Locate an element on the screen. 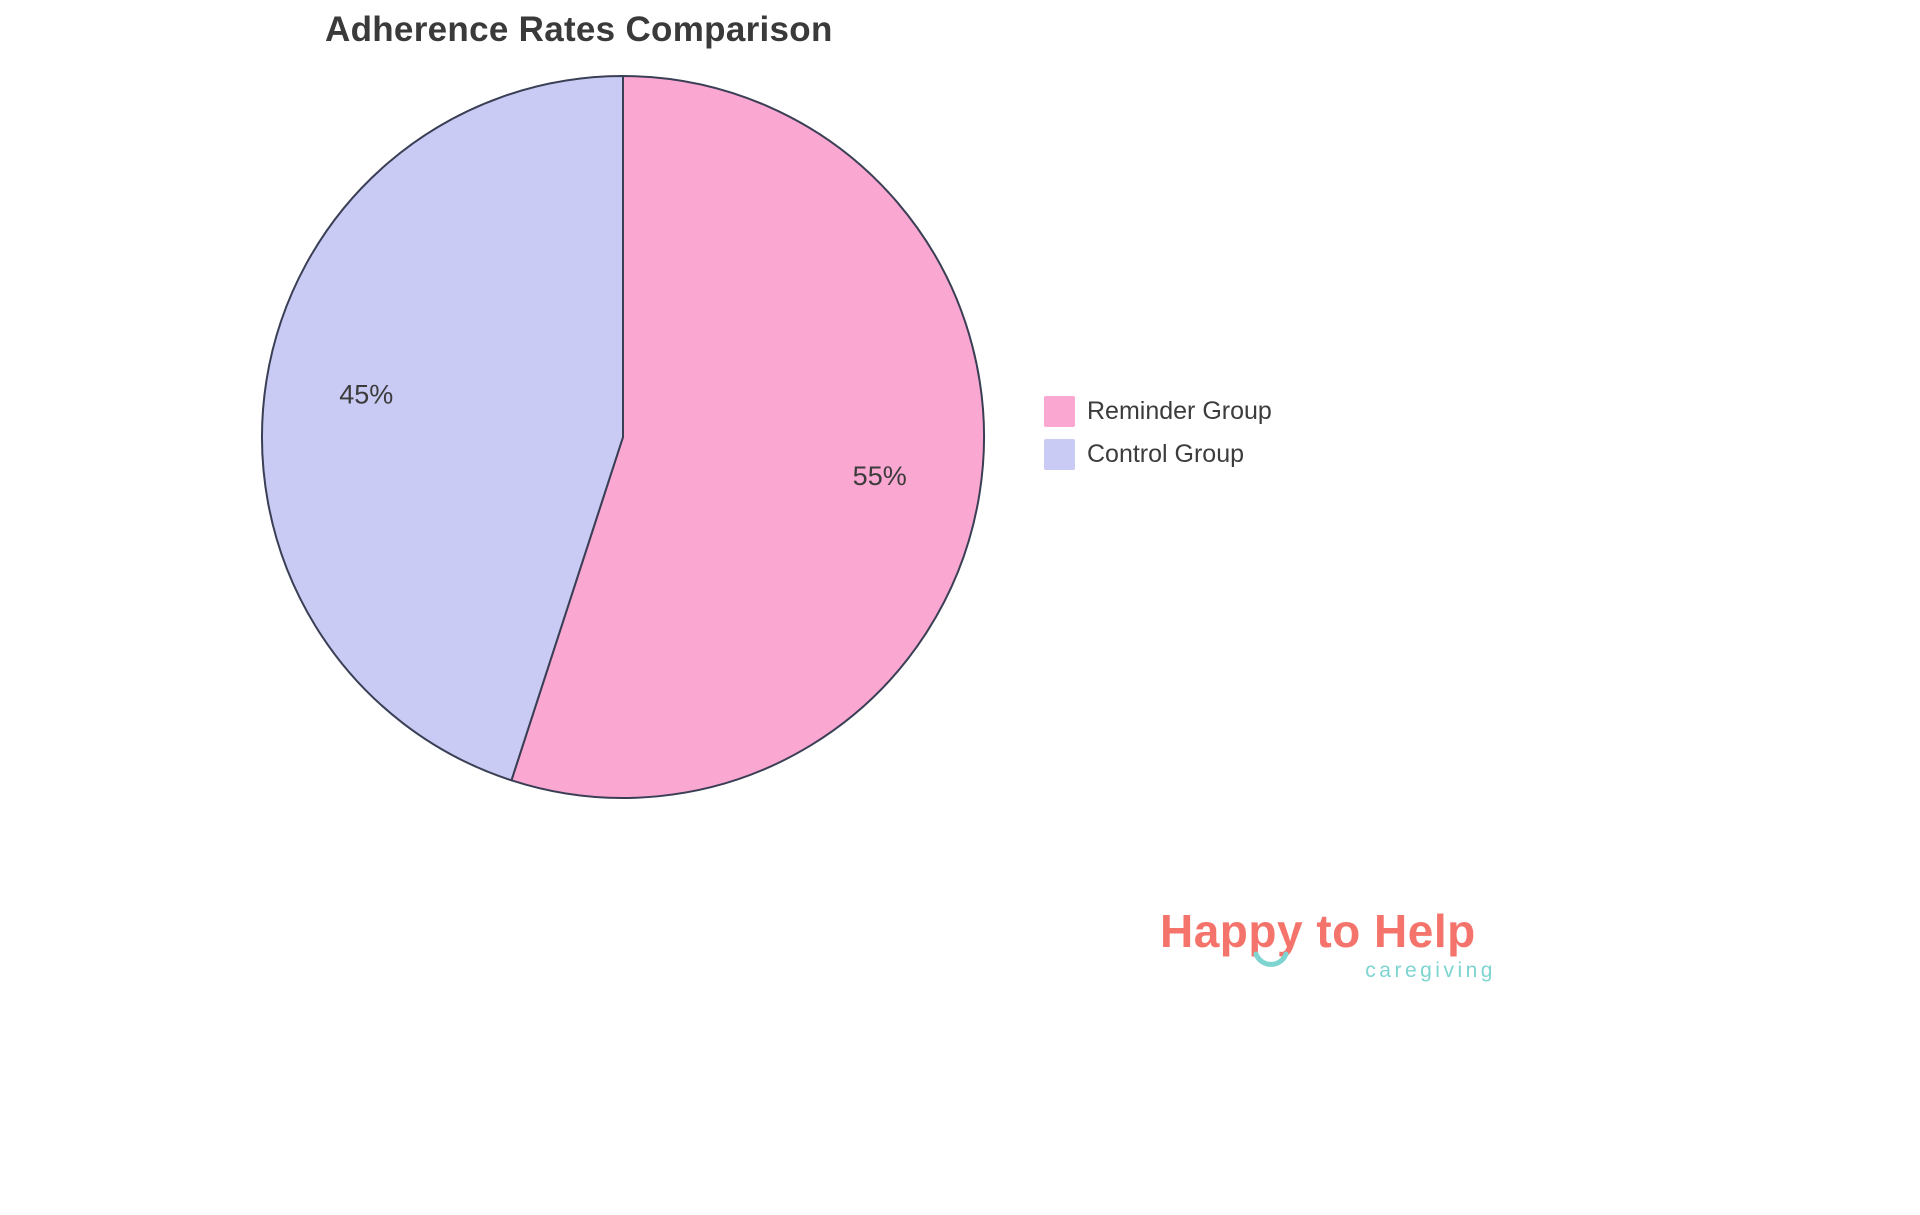 The width and height of the screenshot is (1920, 1215). smile-icon is located at coordinates (1271, 959).